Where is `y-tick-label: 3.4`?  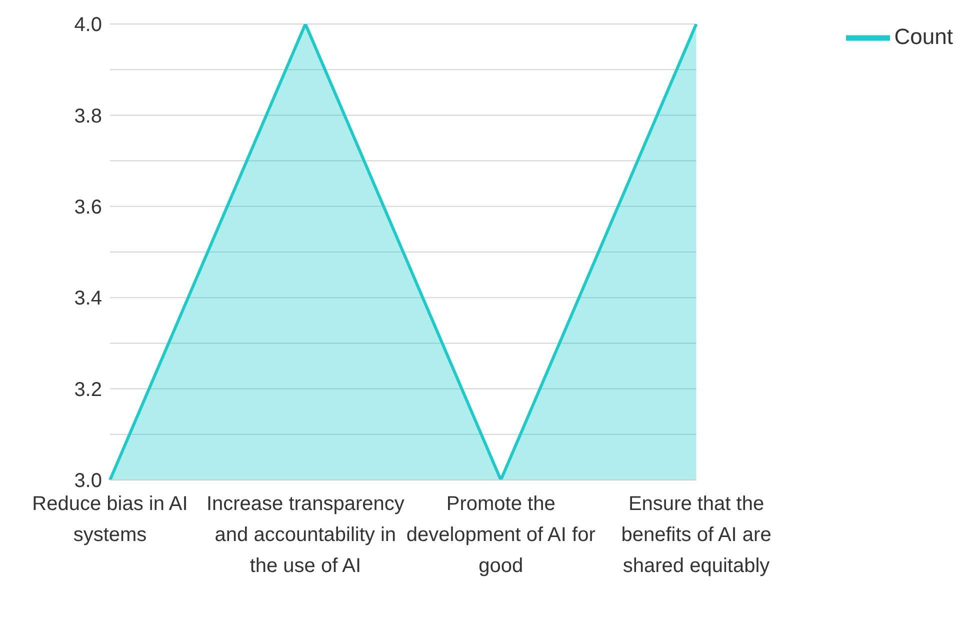
y-tick-label: 3.4 is located at coordinates (88, 299).